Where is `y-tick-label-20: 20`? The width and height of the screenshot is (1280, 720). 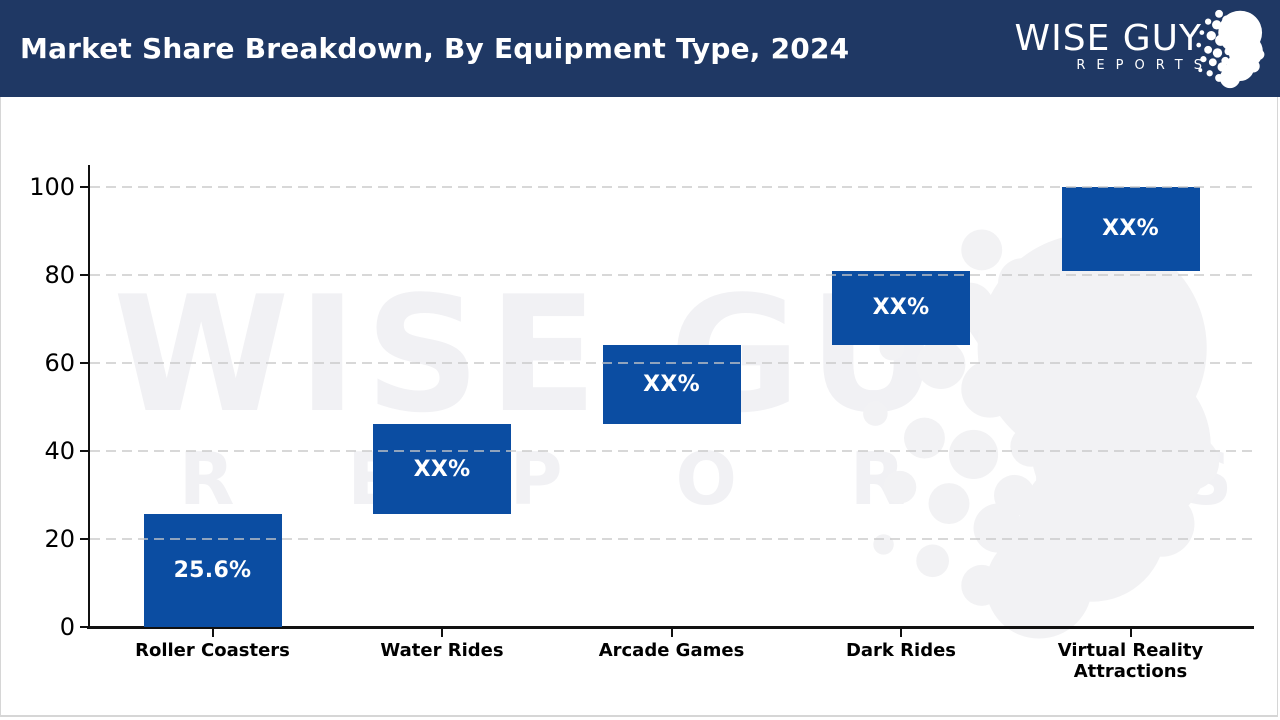
y-tick-label-20: 20 is located at coordinates (59, 539).